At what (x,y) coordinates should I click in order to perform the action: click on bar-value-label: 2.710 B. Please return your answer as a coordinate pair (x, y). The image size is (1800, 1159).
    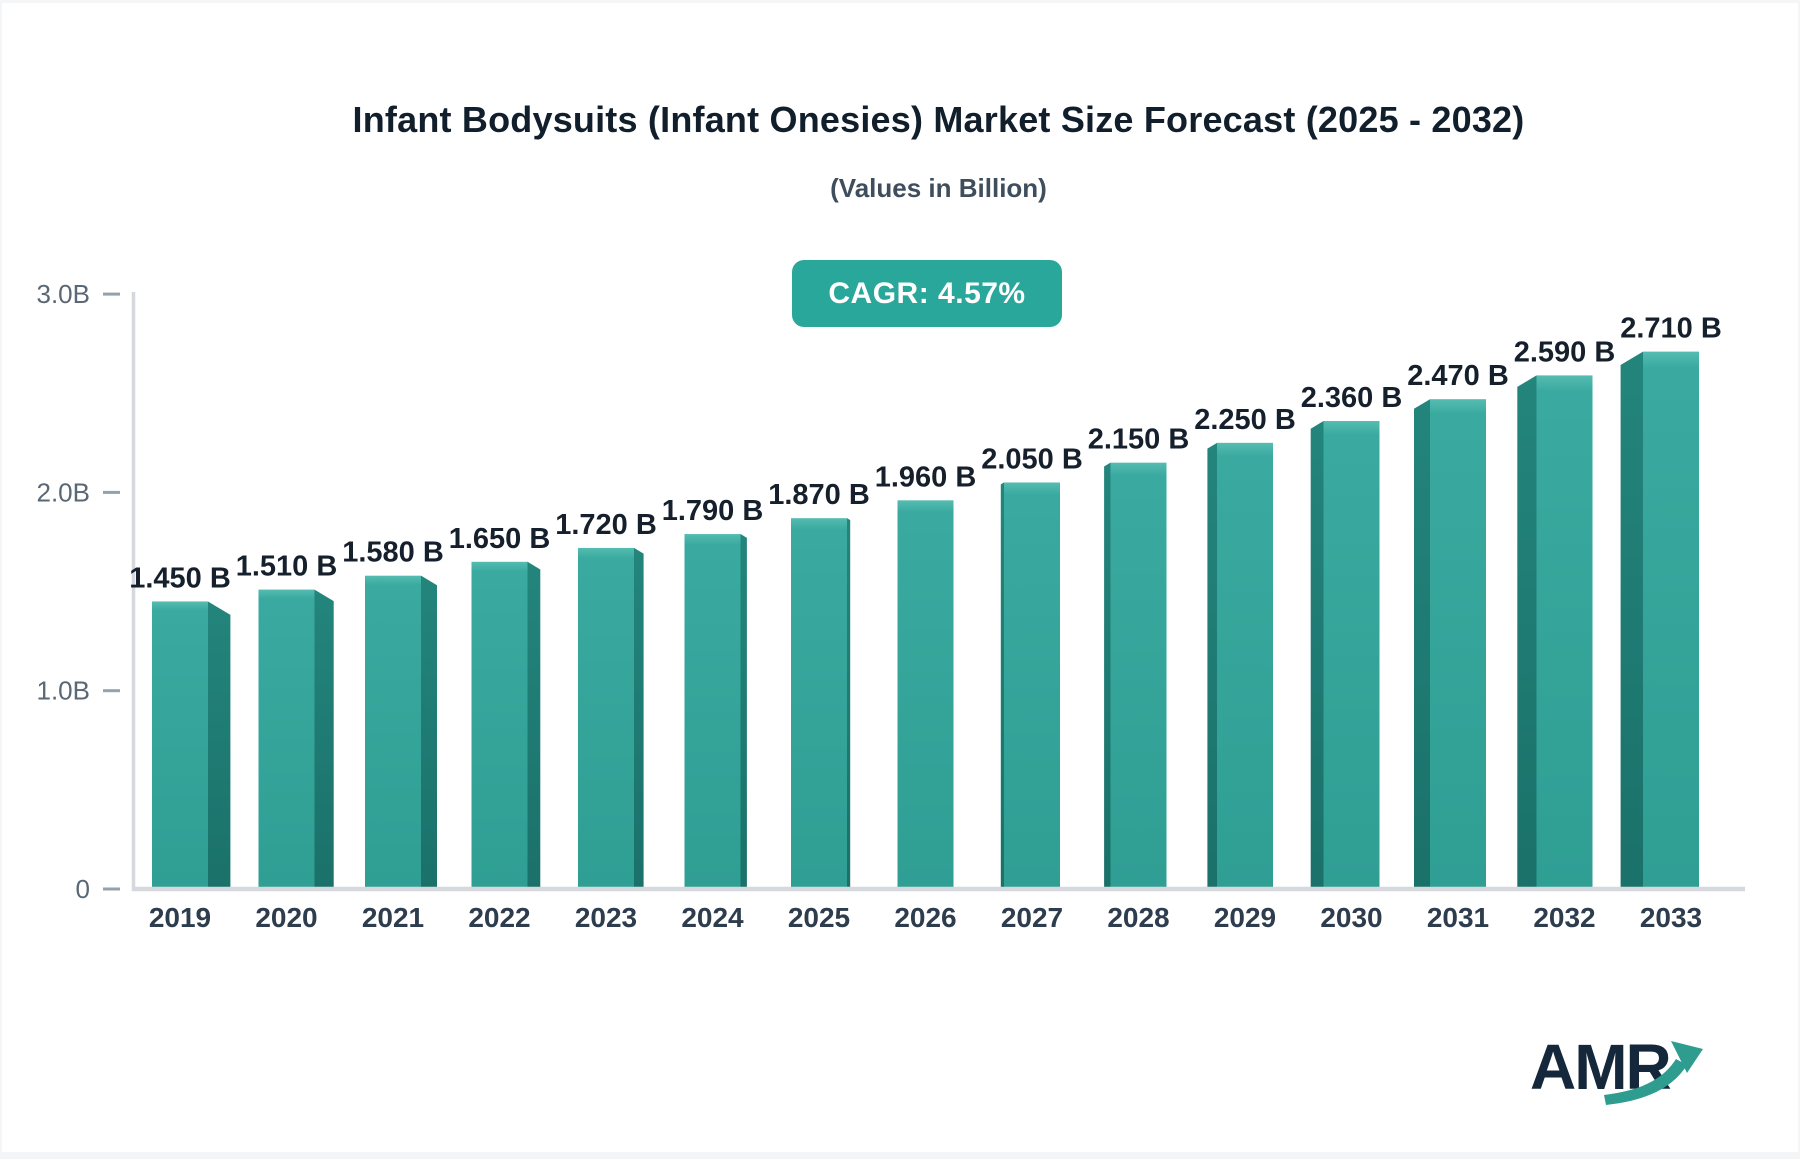
    Looking at the image, I should click on (1671, 329).